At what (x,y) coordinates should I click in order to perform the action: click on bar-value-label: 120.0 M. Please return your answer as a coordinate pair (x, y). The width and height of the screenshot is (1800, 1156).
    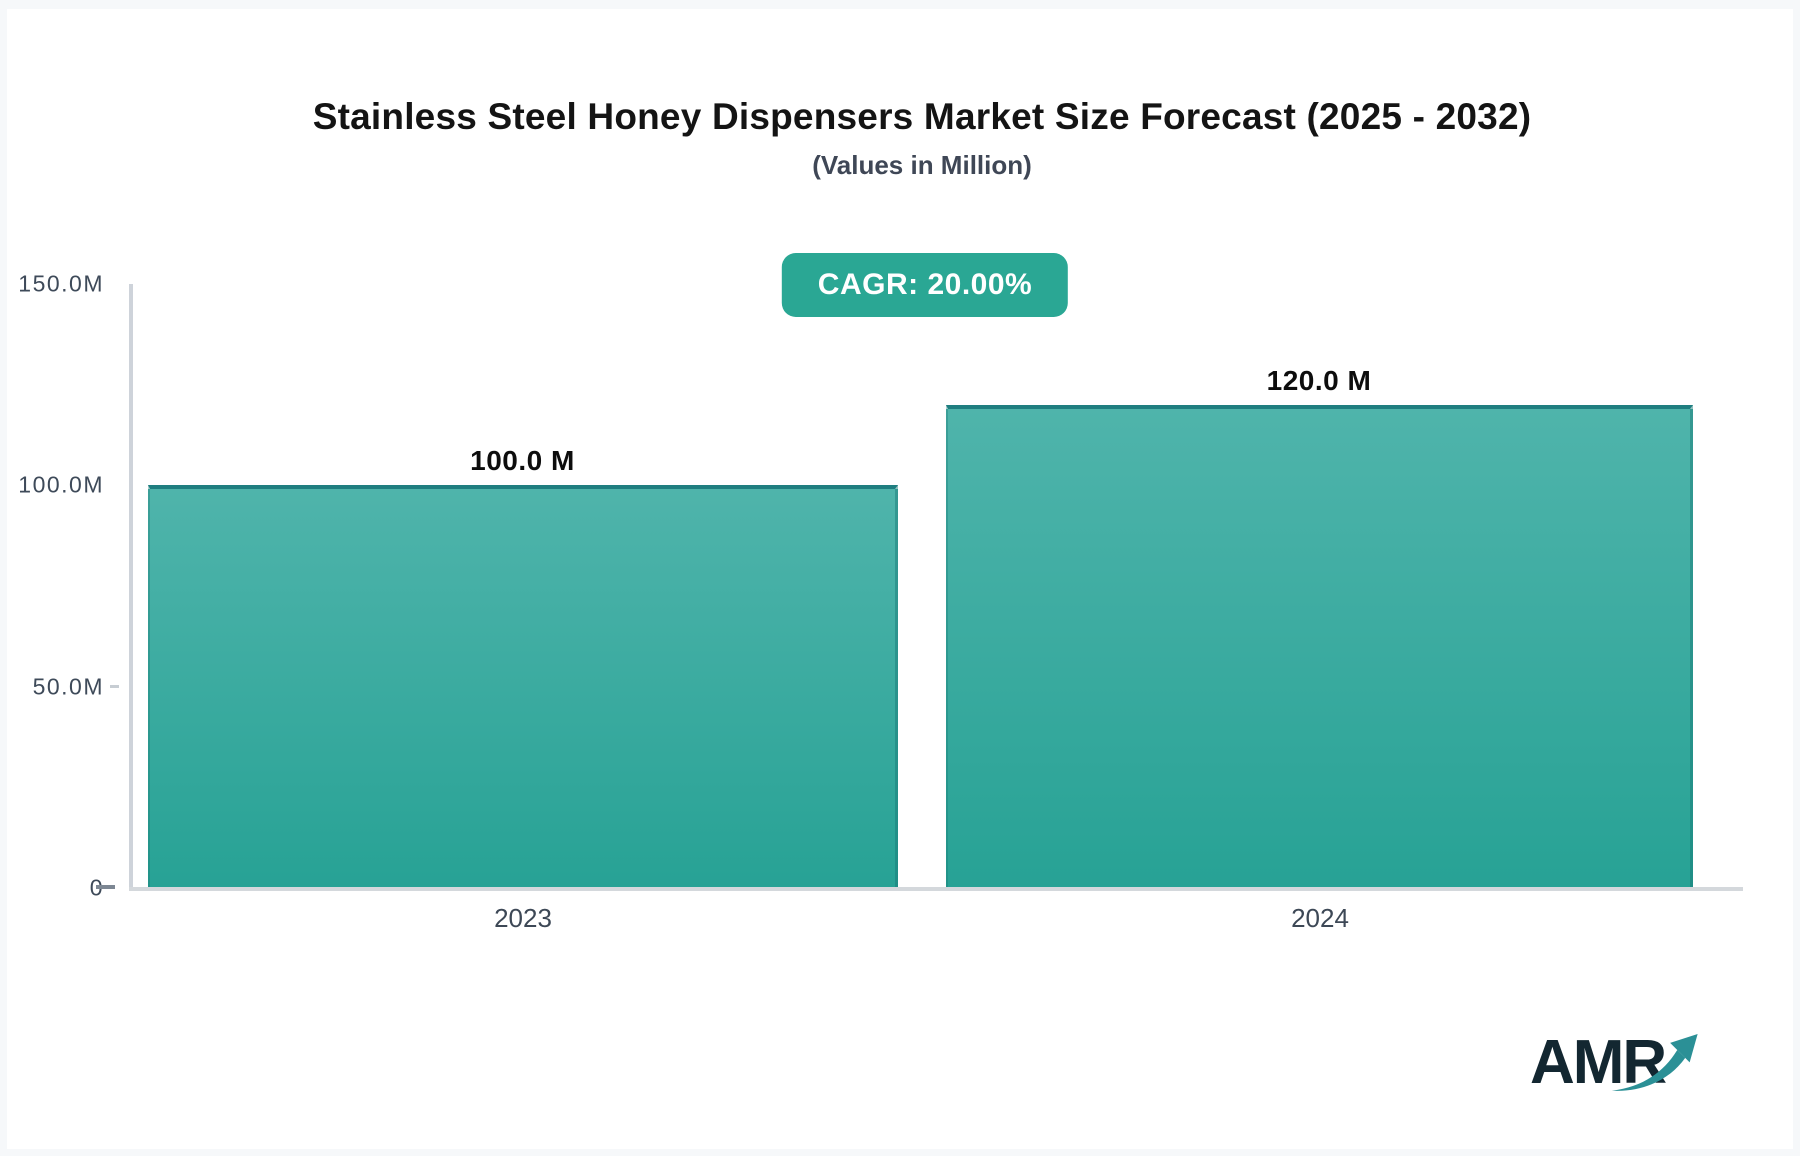
    Looking at the image, I should click on (1319, 380).